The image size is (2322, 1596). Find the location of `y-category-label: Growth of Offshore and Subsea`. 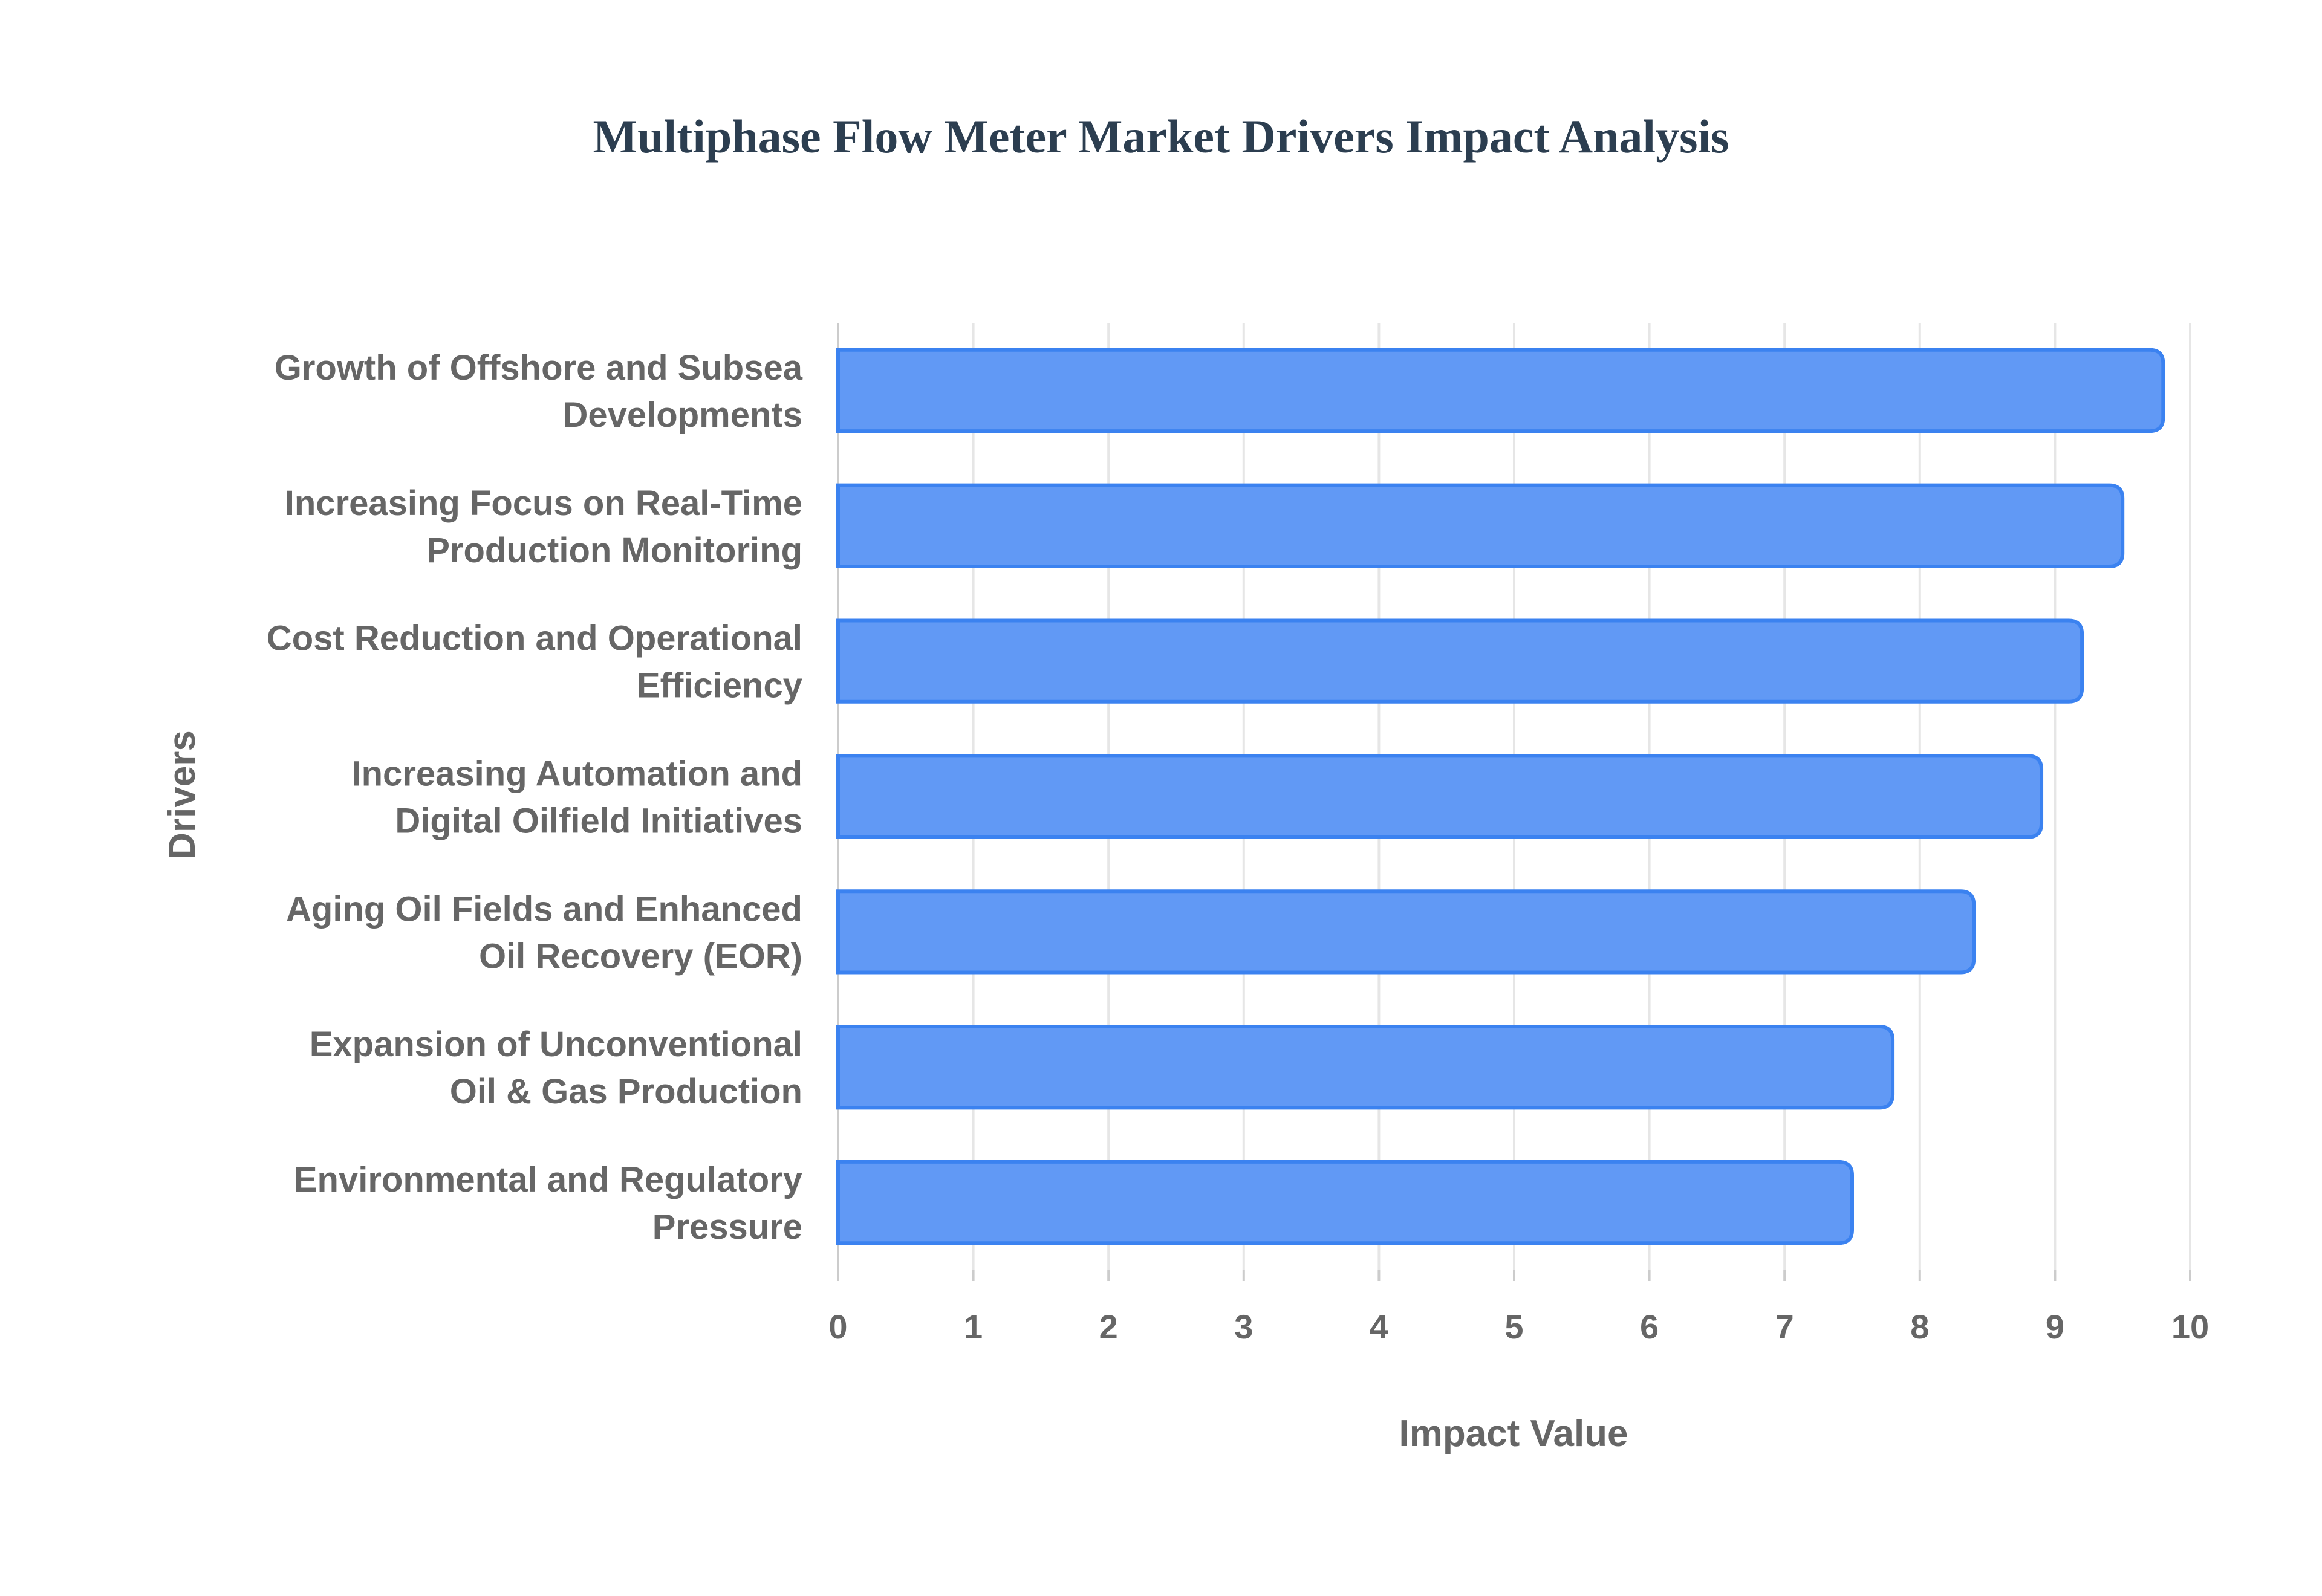

y-category-label: Growth of Offshore and Subsea is located at coordinates (539, 368).